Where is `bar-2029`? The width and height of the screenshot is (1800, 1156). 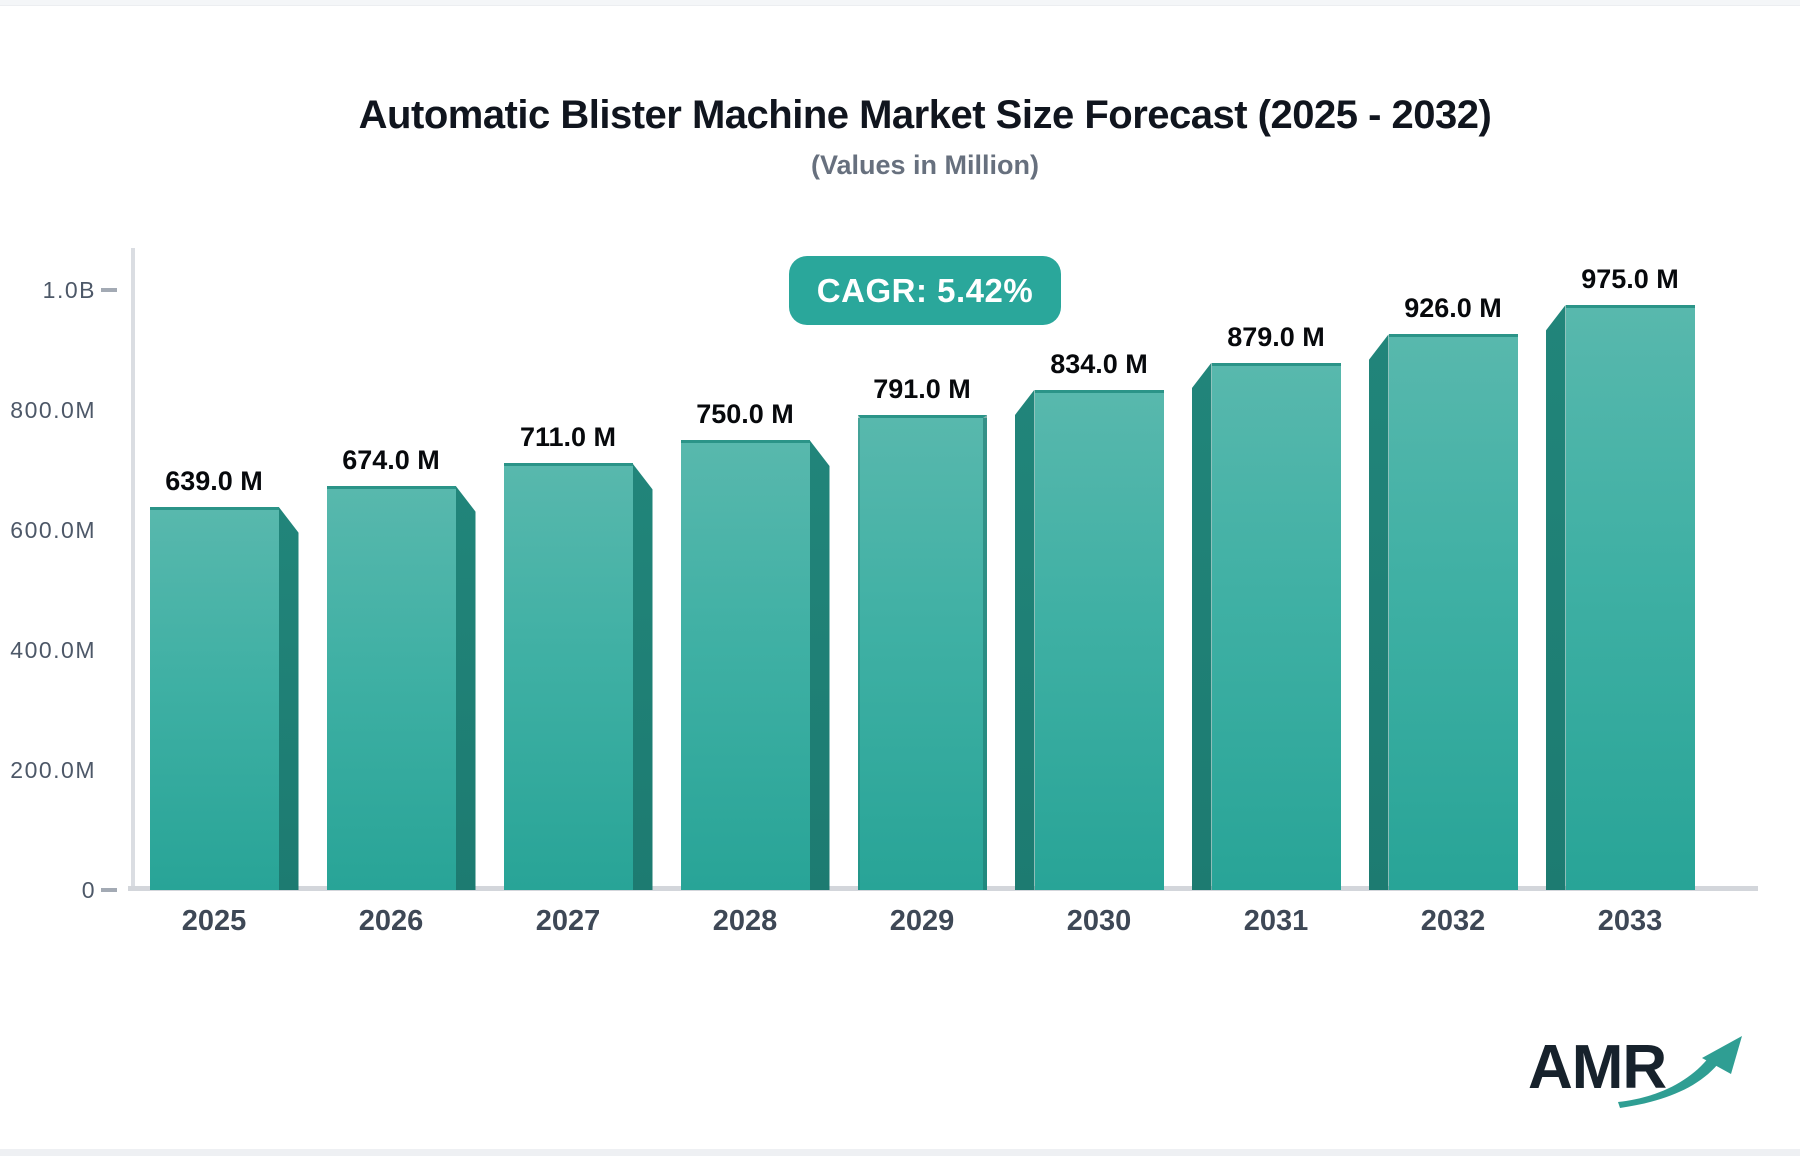
bar-2029 is located at coordinates (922, 652).